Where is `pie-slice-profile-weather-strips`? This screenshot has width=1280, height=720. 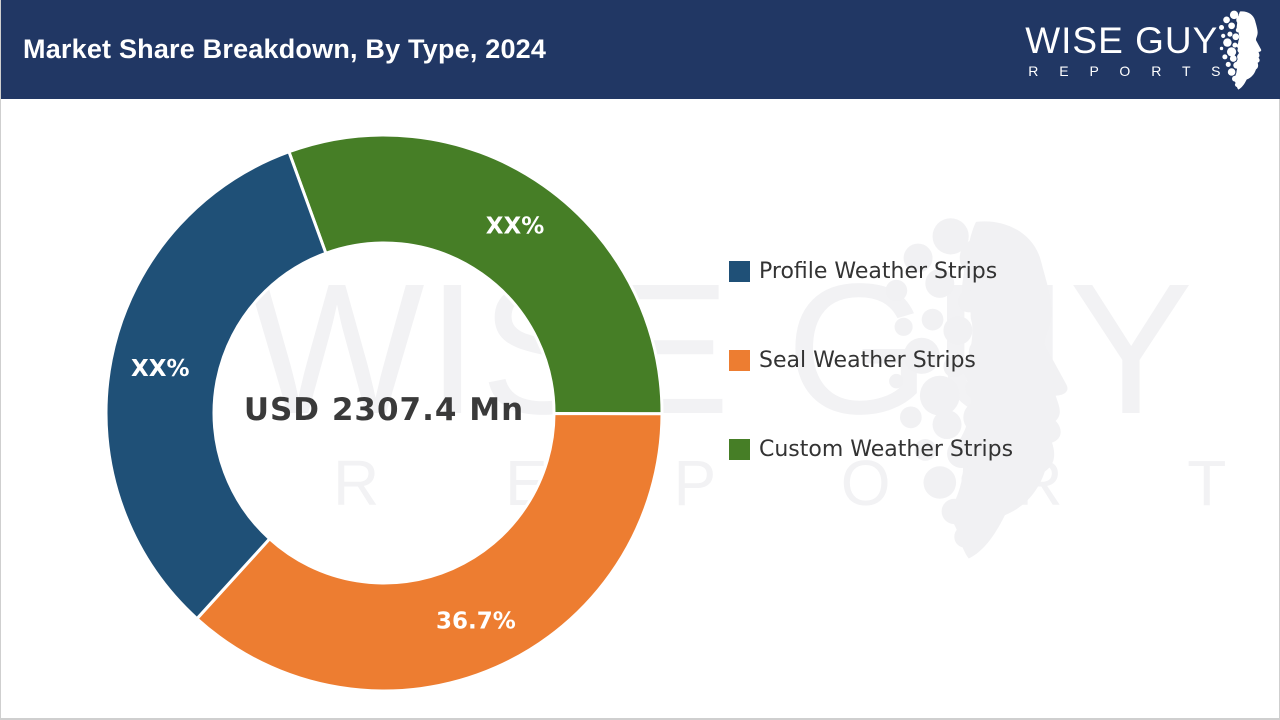
pie-slice-profile-weather-strips is located at coordinates (216, 385).